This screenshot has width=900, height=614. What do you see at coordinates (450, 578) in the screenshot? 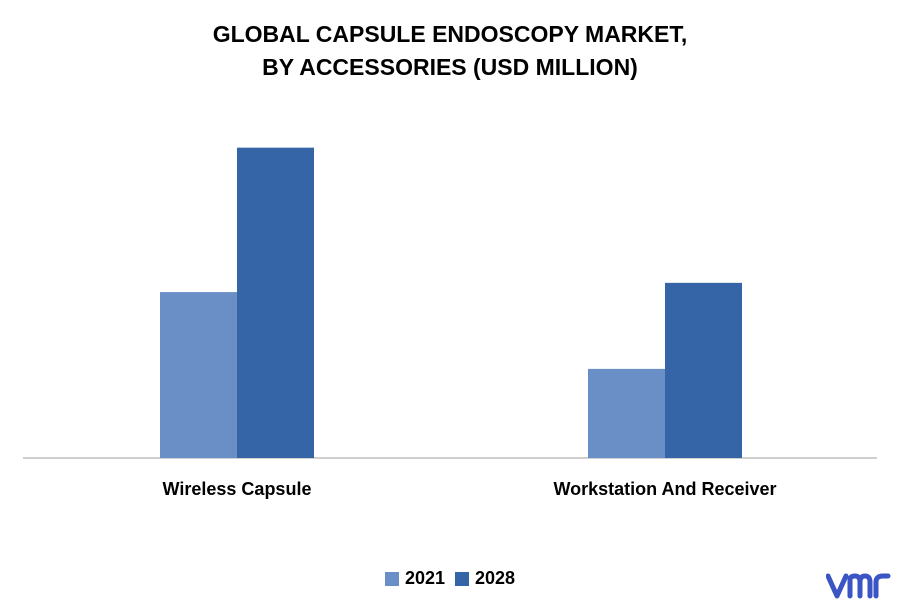
I see `legend: 2021 2028` at bounding box center [450, 578].